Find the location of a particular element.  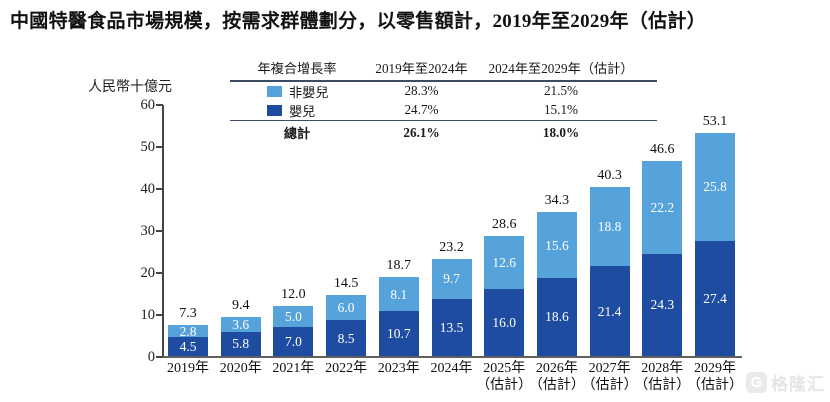

segment-value-label-non-infant: 5.0 is located at coordinates (293, 316).